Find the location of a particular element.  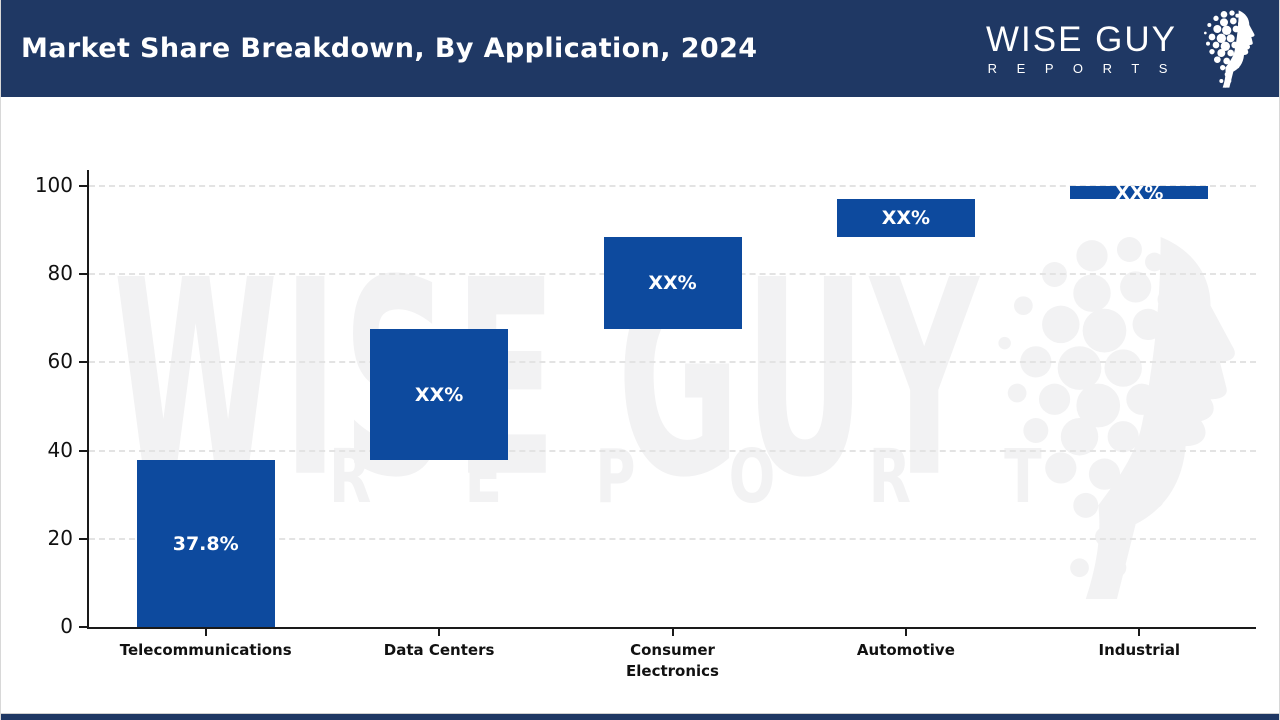

y-tick-label-80: 80 is located at coordinates (60, 273).